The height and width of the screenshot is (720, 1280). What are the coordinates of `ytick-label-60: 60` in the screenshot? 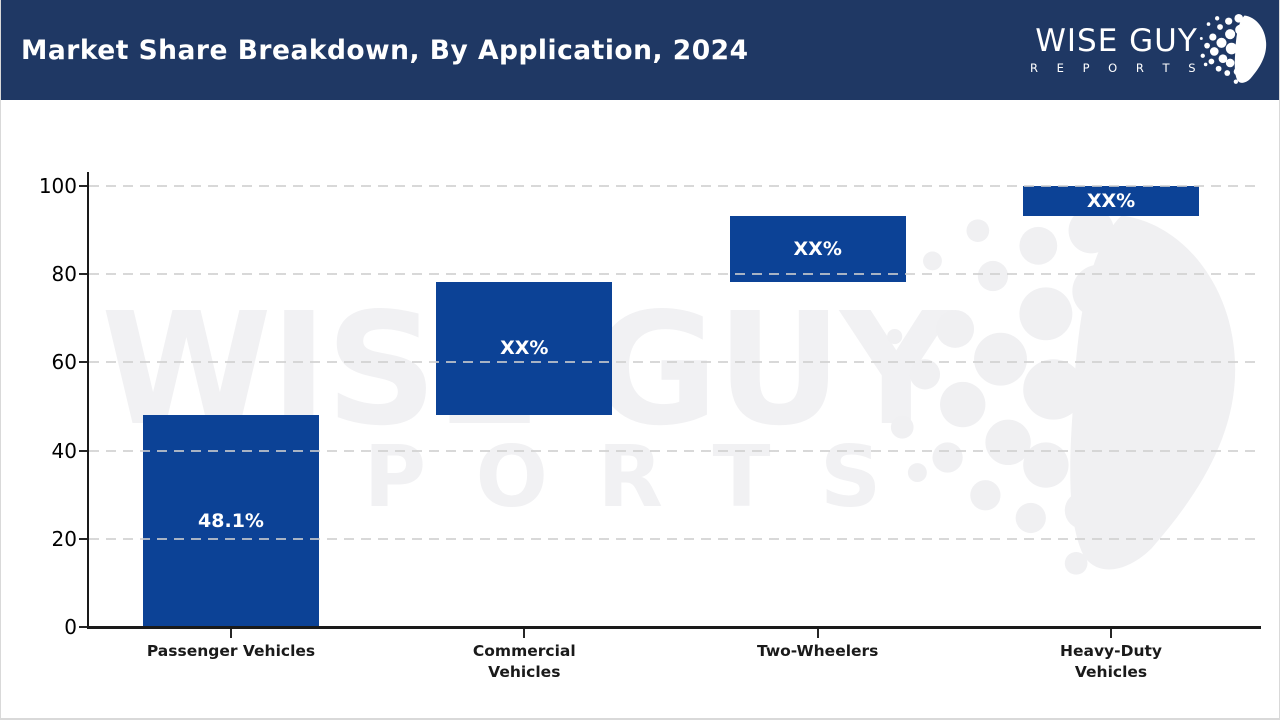 It's located at (64, 362).